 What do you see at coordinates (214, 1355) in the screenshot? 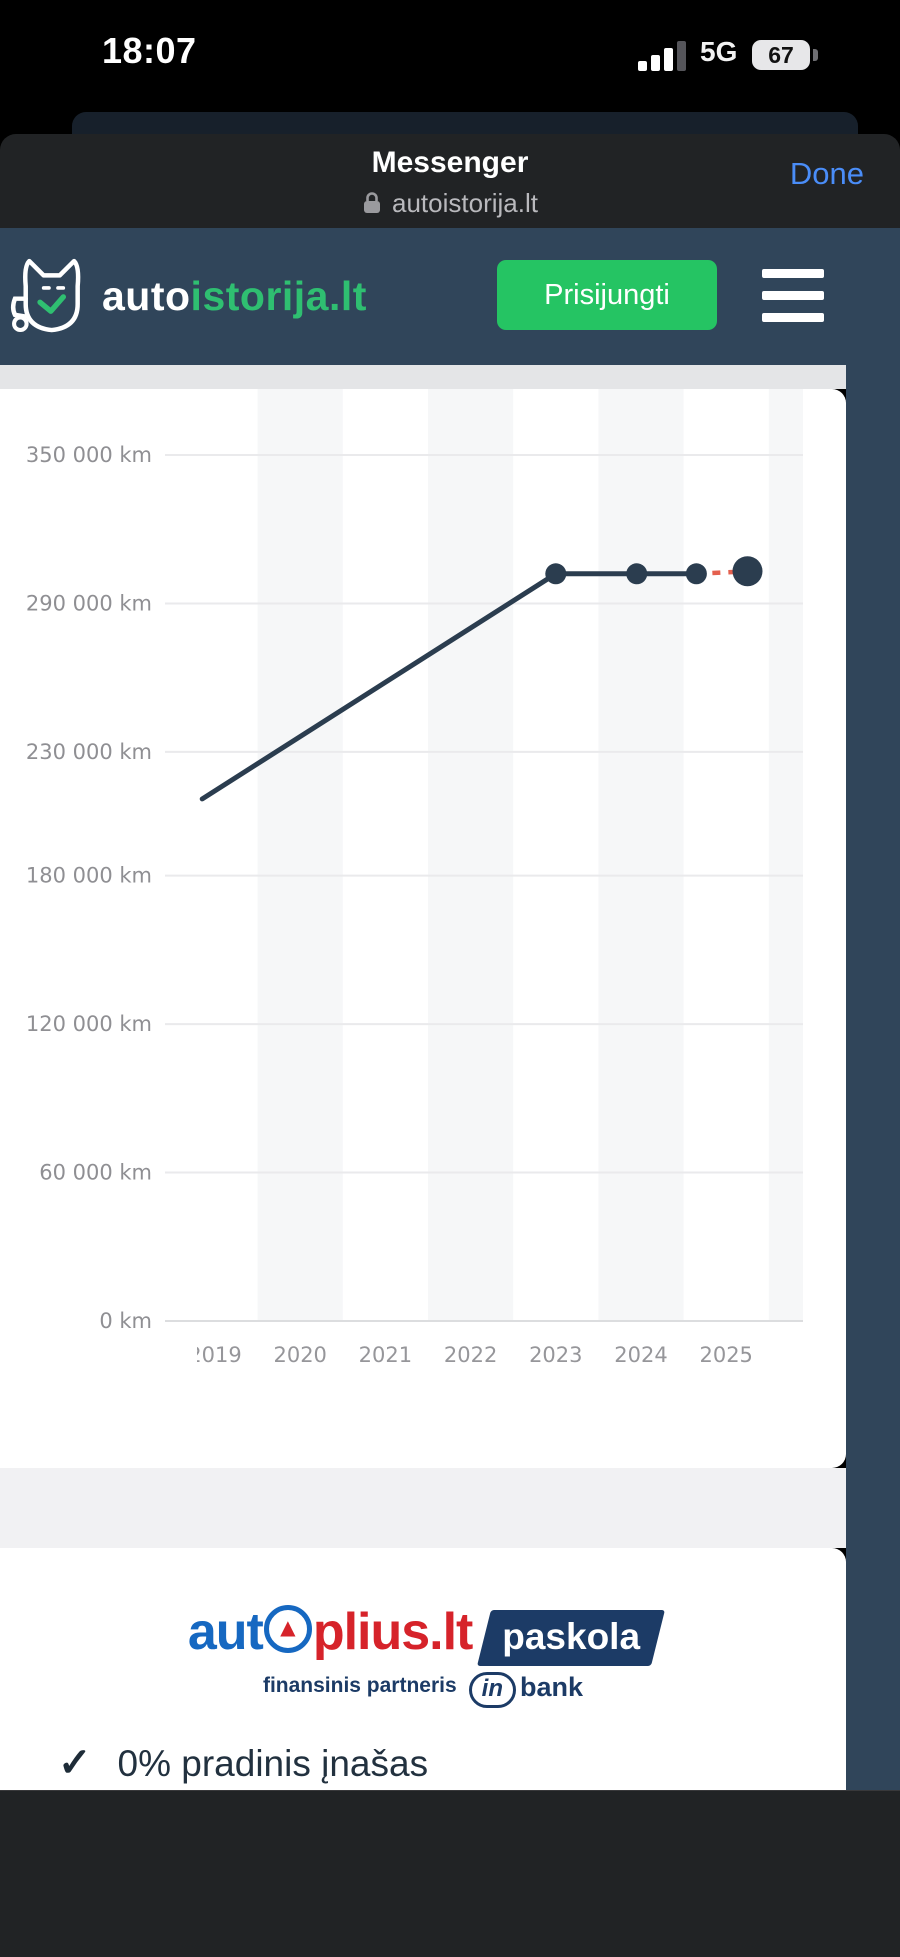
I see `x-axis-tick-label: 2019` at bounding box center [214, 1355].